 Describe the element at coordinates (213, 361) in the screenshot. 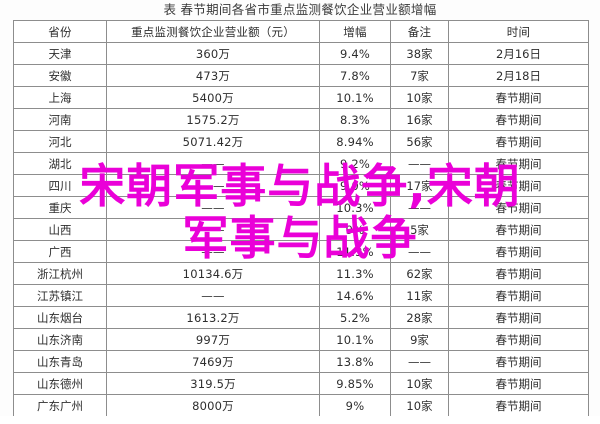

I see `cell-amount: 7469万` at that location.